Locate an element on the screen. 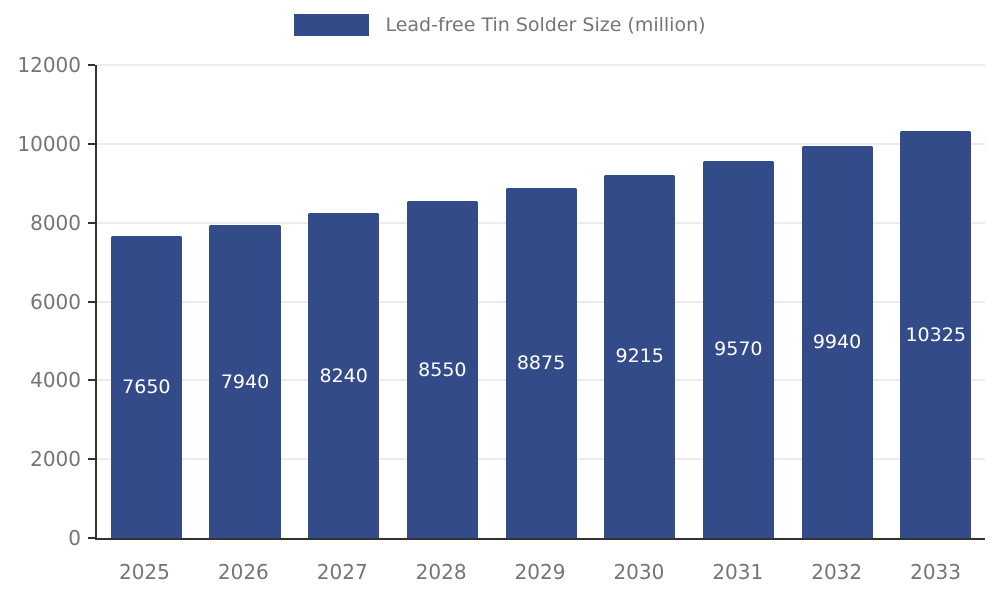 The width and height of the screenshot is (1000, 600). x-tick-label: 2030 is located at coordinates (639, 572).